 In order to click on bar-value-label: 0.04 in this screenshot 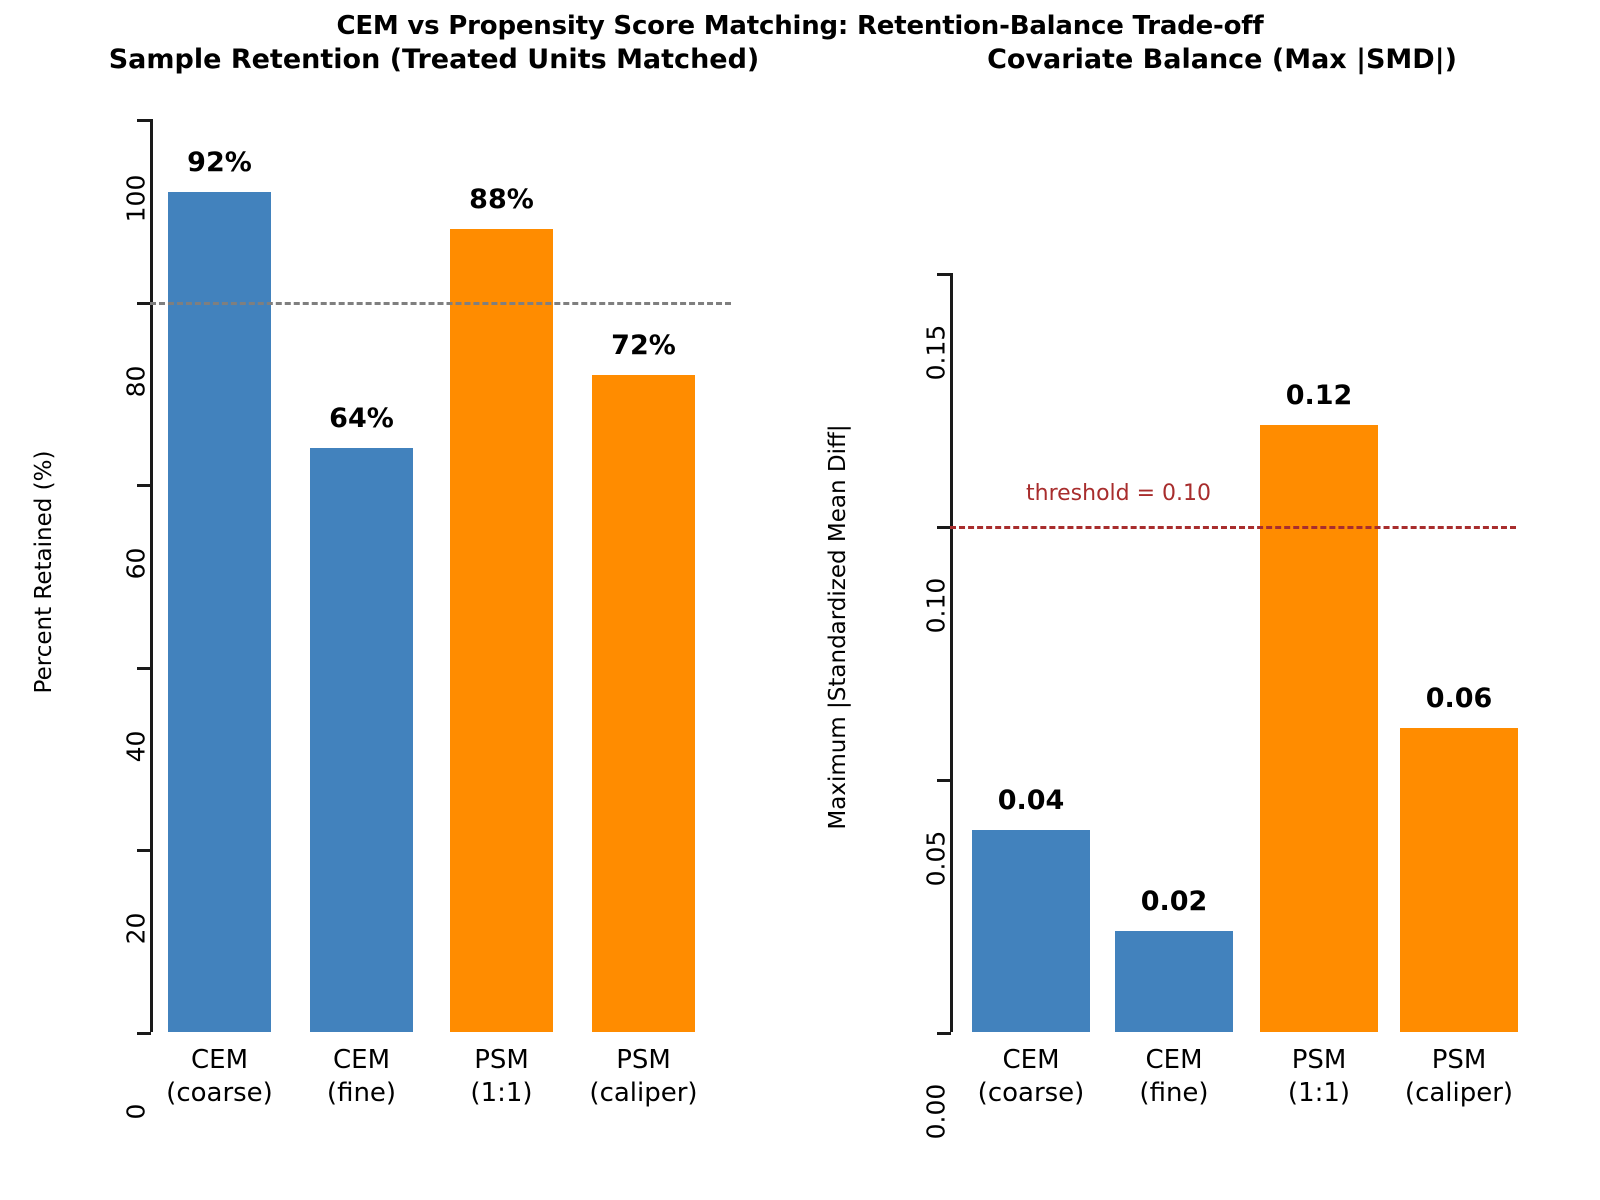, I will do `click(1031, 800)`.